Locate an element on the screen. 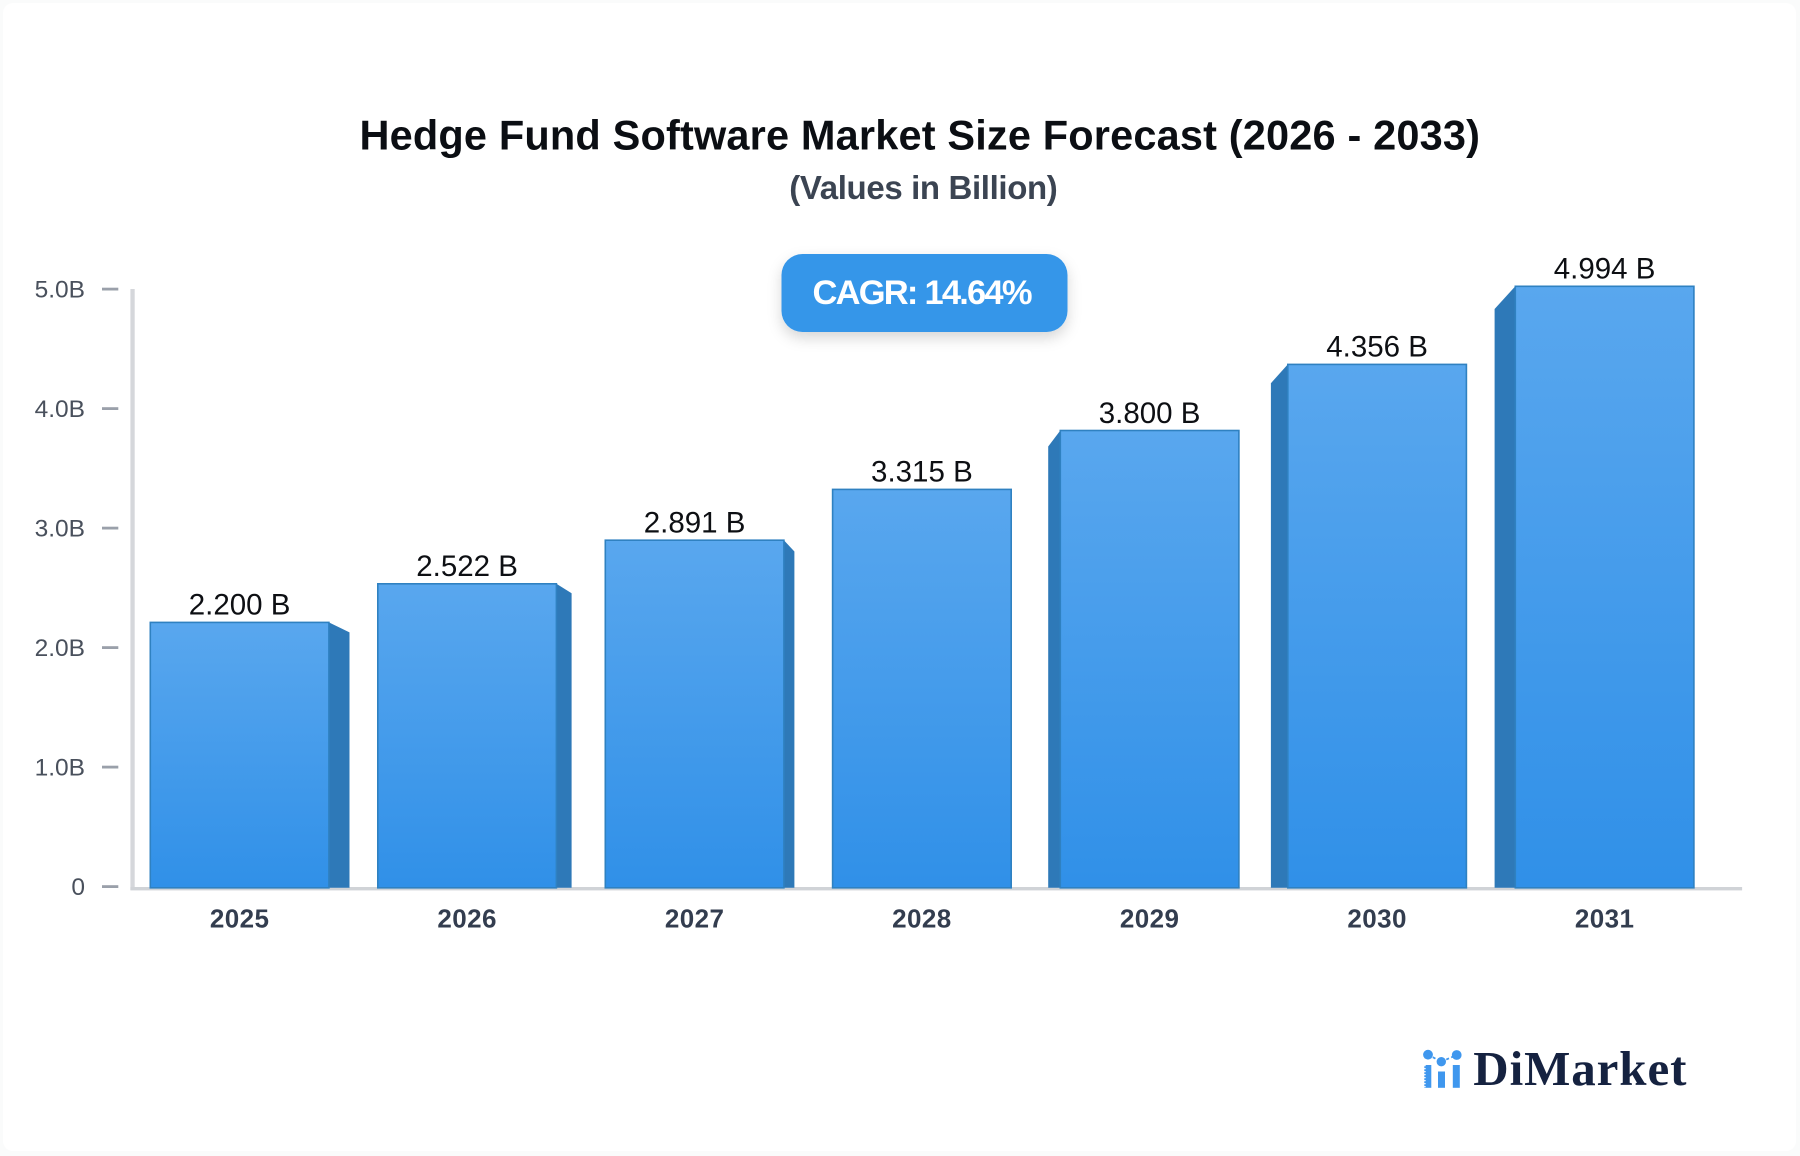 The height and width of the screenshot is (1156, 1800). svg-text: 2.522 B is located at coordinates (467, 566).